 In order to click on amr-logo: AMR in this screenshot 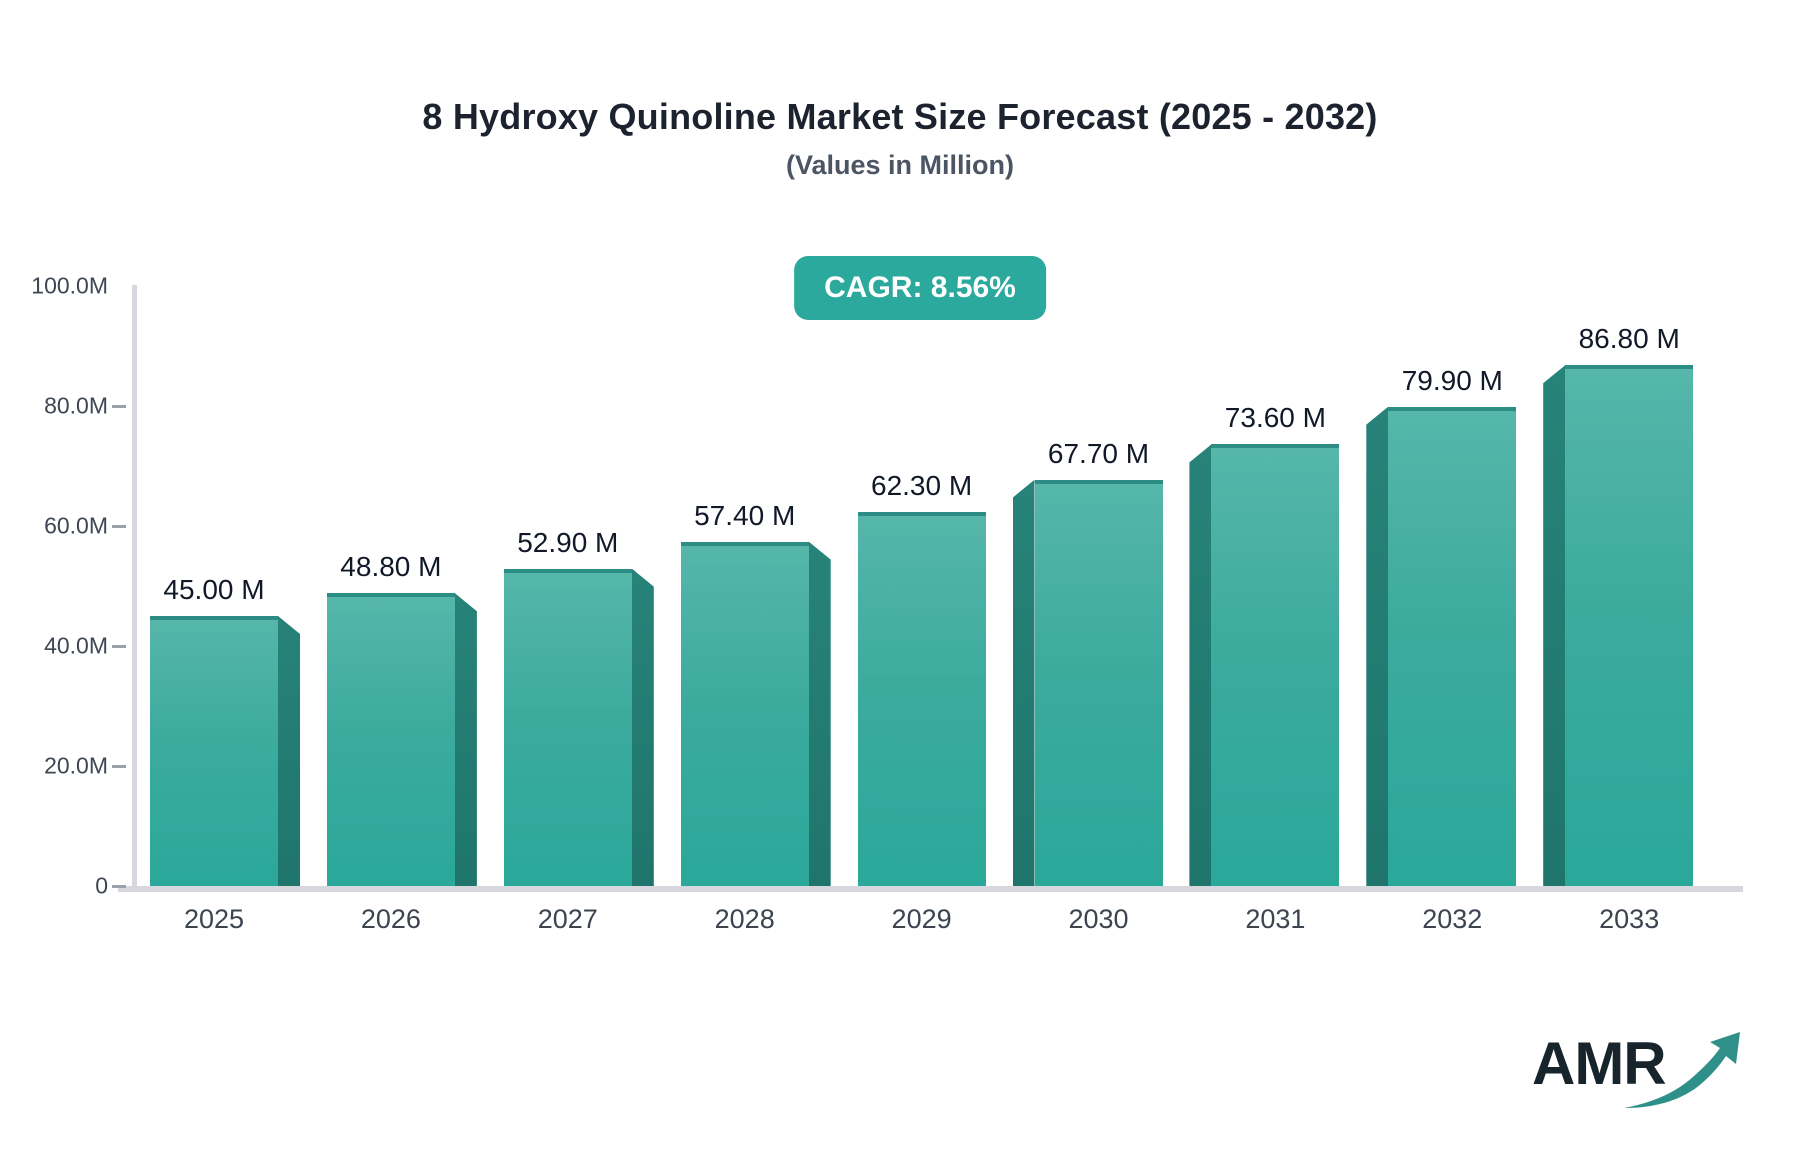, I will do `click(1637, 1075)`.